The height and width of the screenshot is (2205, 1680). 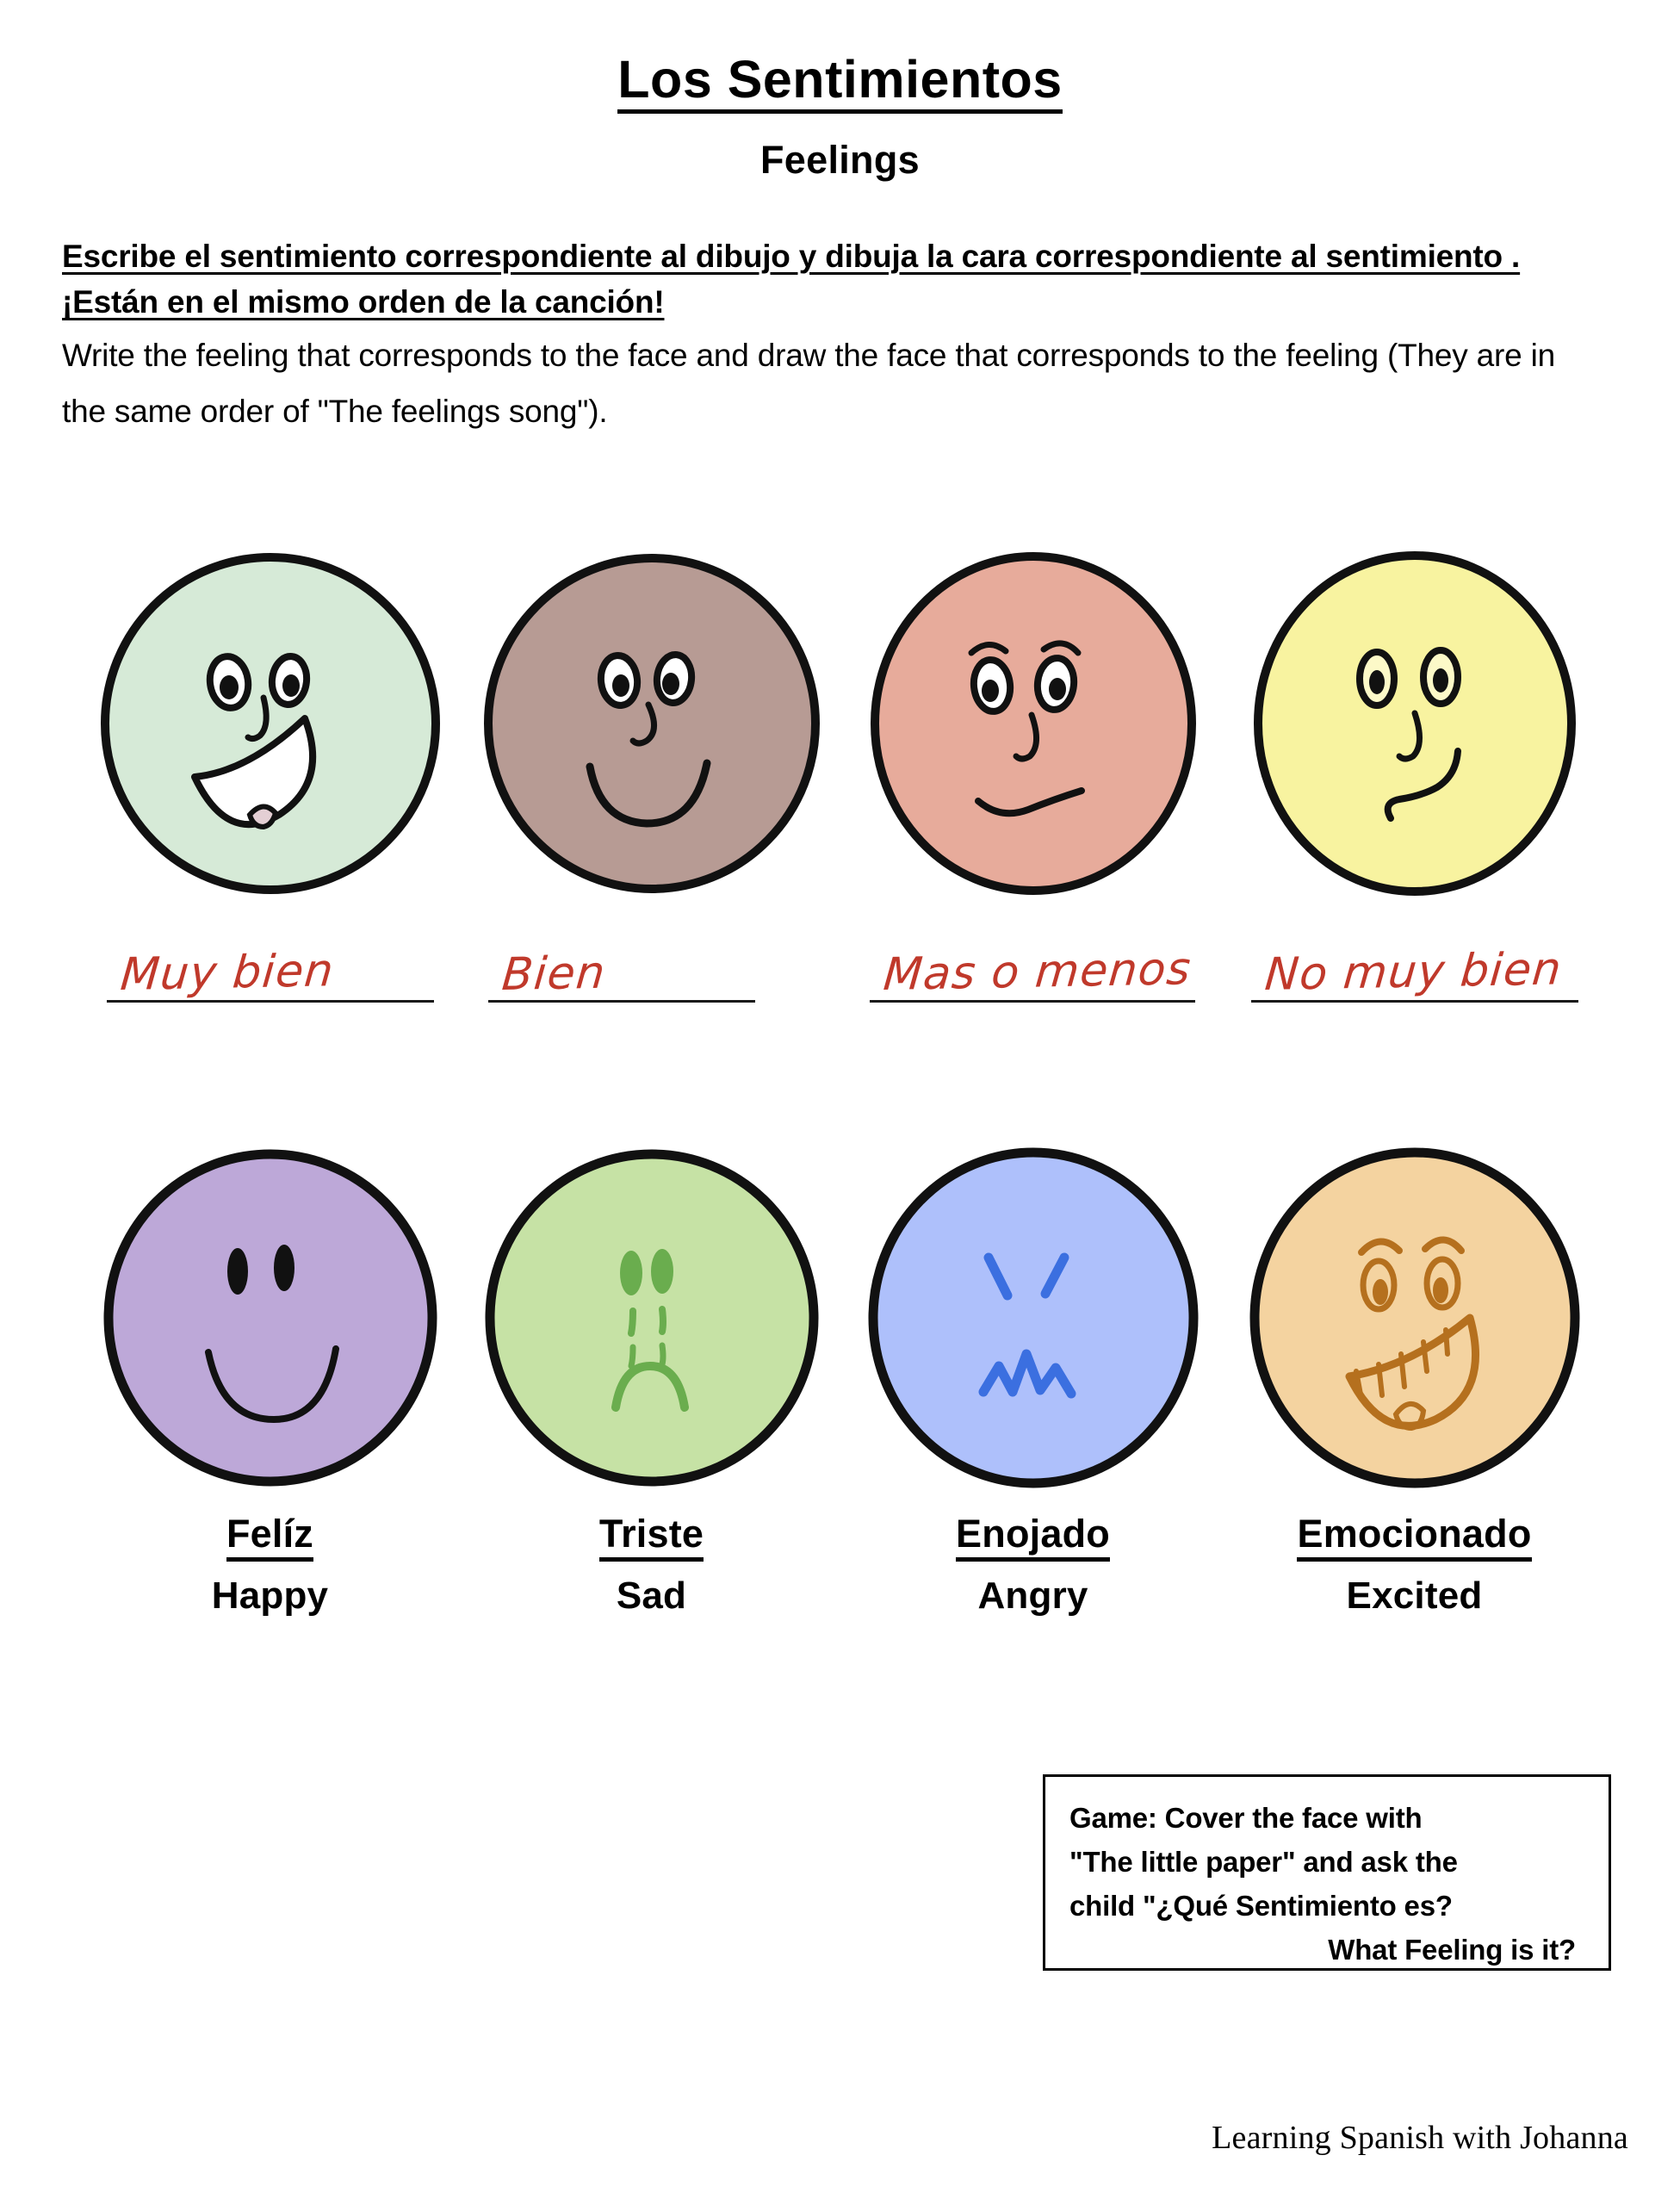 I want to click on handwritten-answer: Muy bien, so click(x=227, y=973).